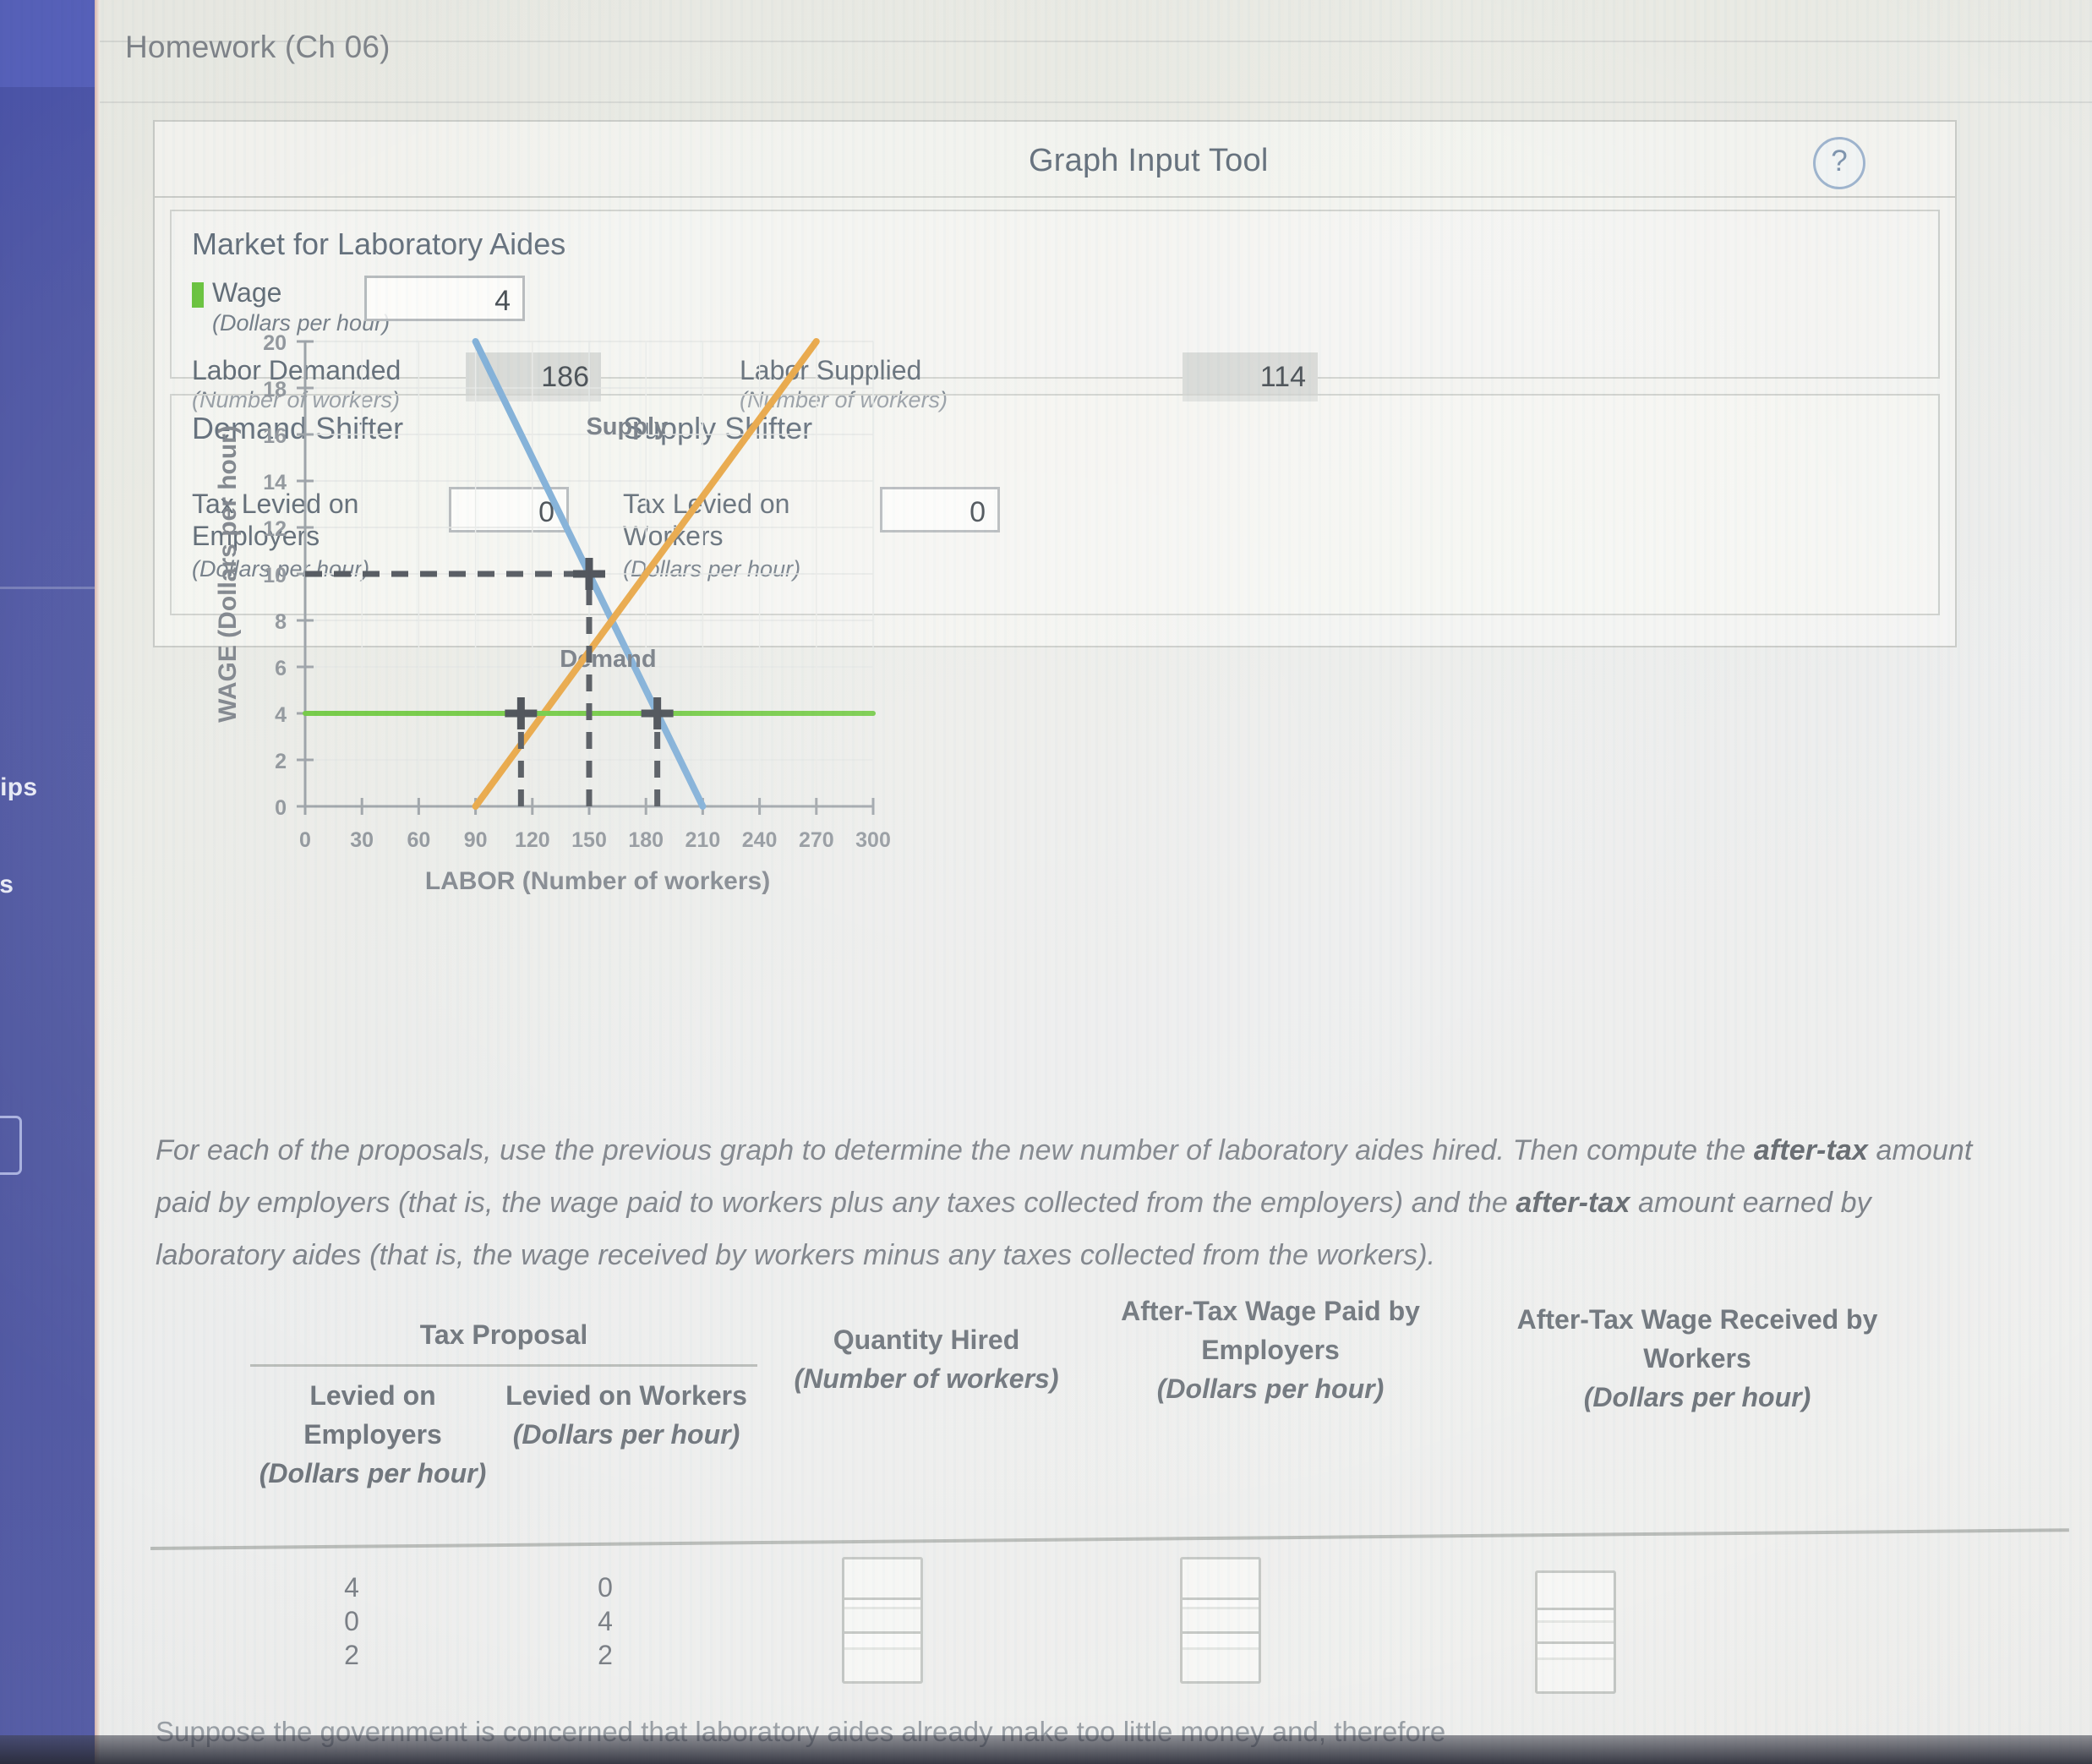 The height and width of the screenshot is (1764, 2092). Describe the element at coordinates (646, 574) in the screenshot. I see `series-line-supply` at that location.